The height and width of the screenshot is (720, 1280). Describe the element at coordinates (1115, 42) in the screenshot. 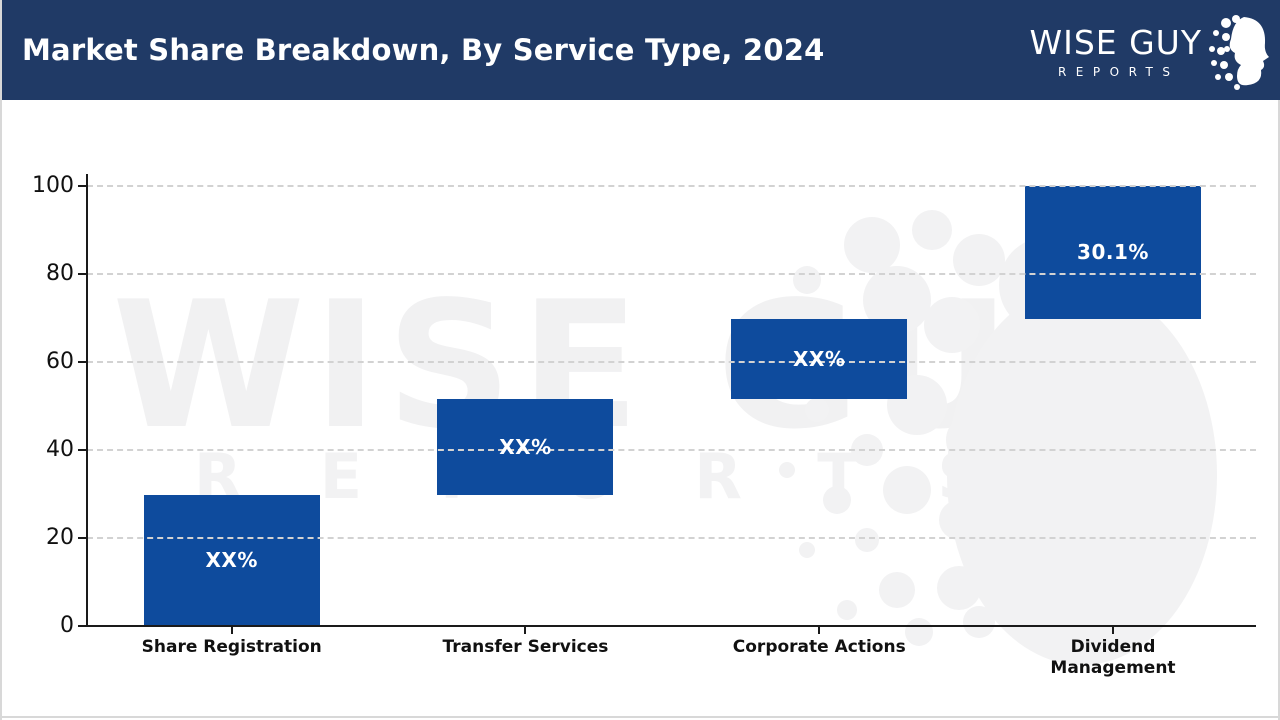

I see `logo-wordmark: WISE GUY` at that location.